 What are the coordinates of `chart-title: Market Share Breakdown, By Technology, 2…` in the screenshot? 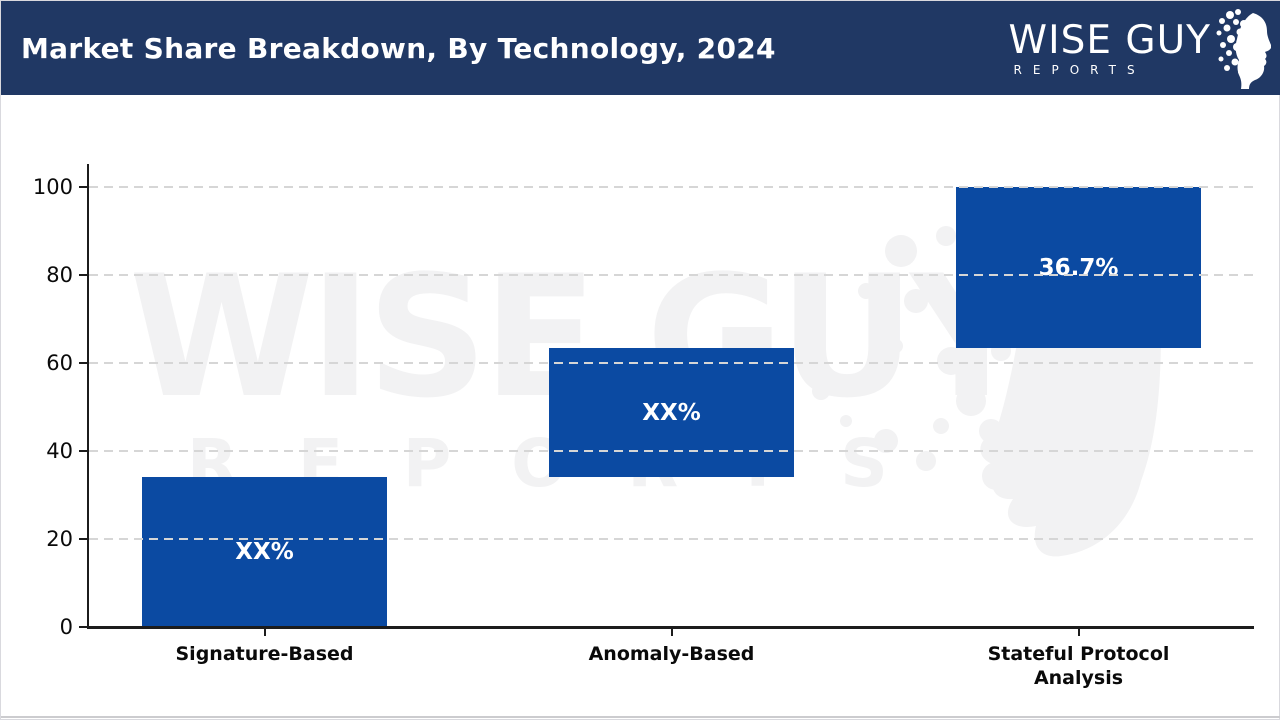 It's located at (398, 48).